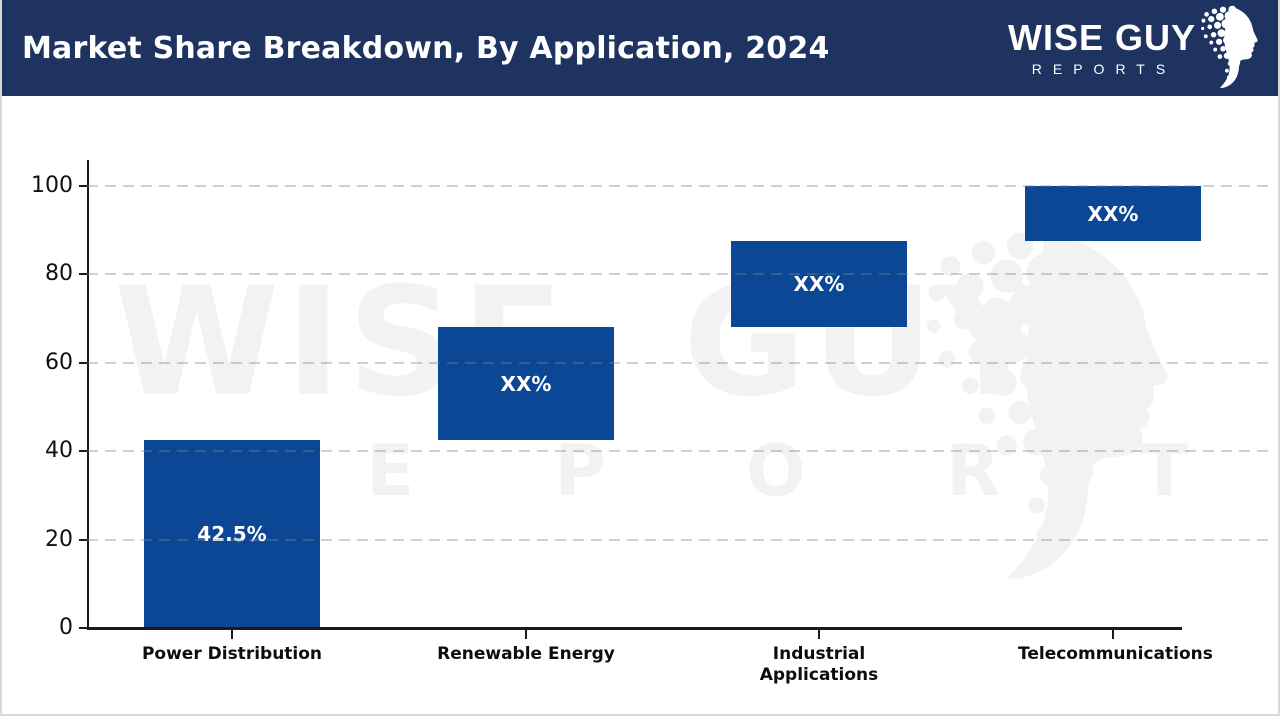 The width and height of the screenshot is (1280, 720). I want to click on wiseguy-wordmark: WISE GUY, so click(1101, 37).